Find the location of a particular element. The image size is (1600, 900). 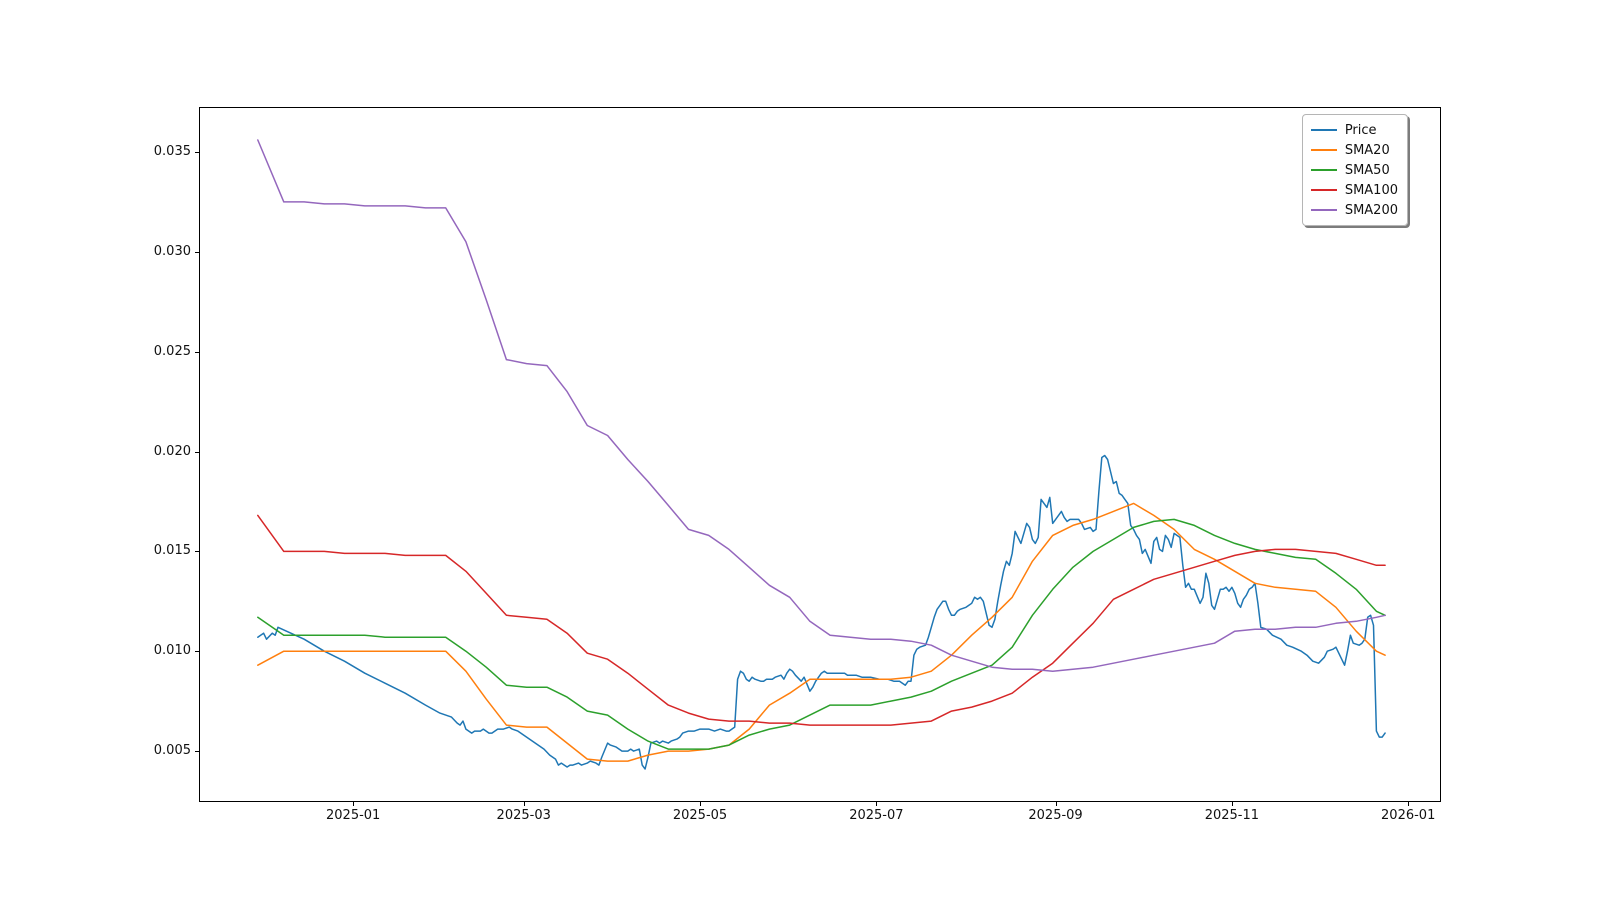

y-tick-label: 0.020 is located at coordinates (172, 451).